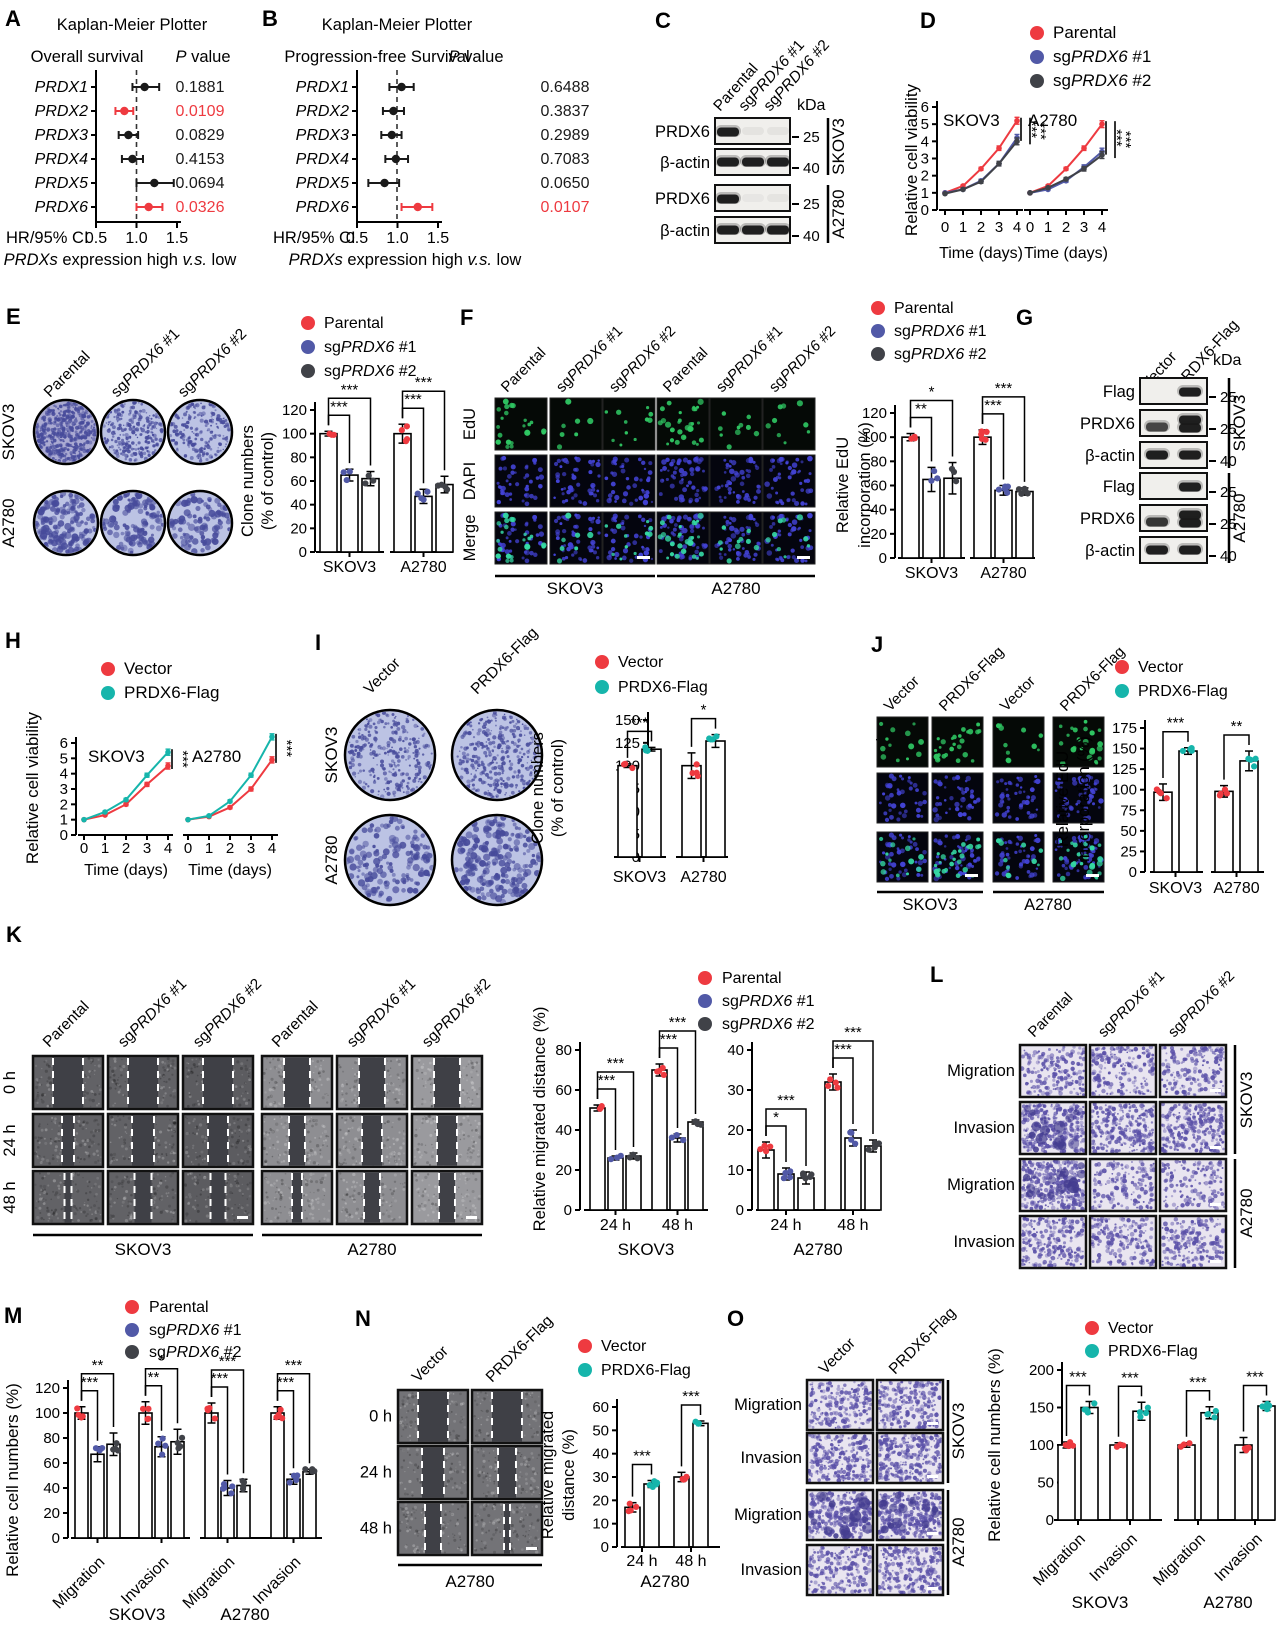 The height and width of the screenshot is (1631, 1286). I want to click on cell-line-label: A2780, so click(1239, 517).